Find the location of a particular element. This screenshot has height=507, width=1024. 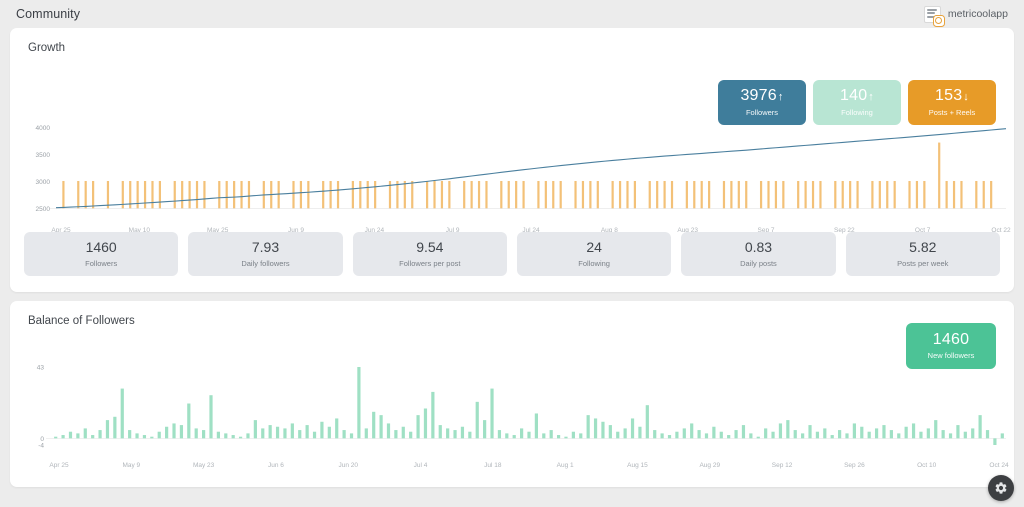

kpi-following: 24 Following is located at coordinates (594, 254).